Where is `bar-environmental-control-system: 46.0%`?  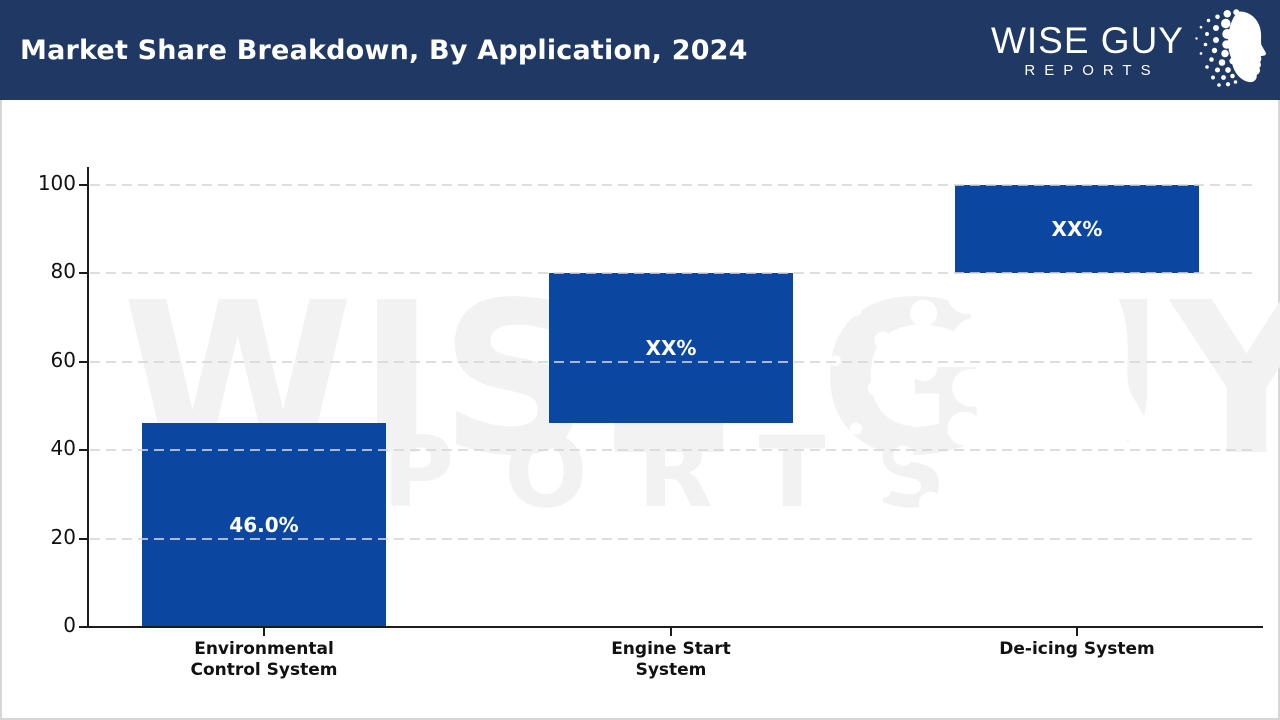 bar-environmental-control-system: 46.0% is located at coordinates (264, 525).